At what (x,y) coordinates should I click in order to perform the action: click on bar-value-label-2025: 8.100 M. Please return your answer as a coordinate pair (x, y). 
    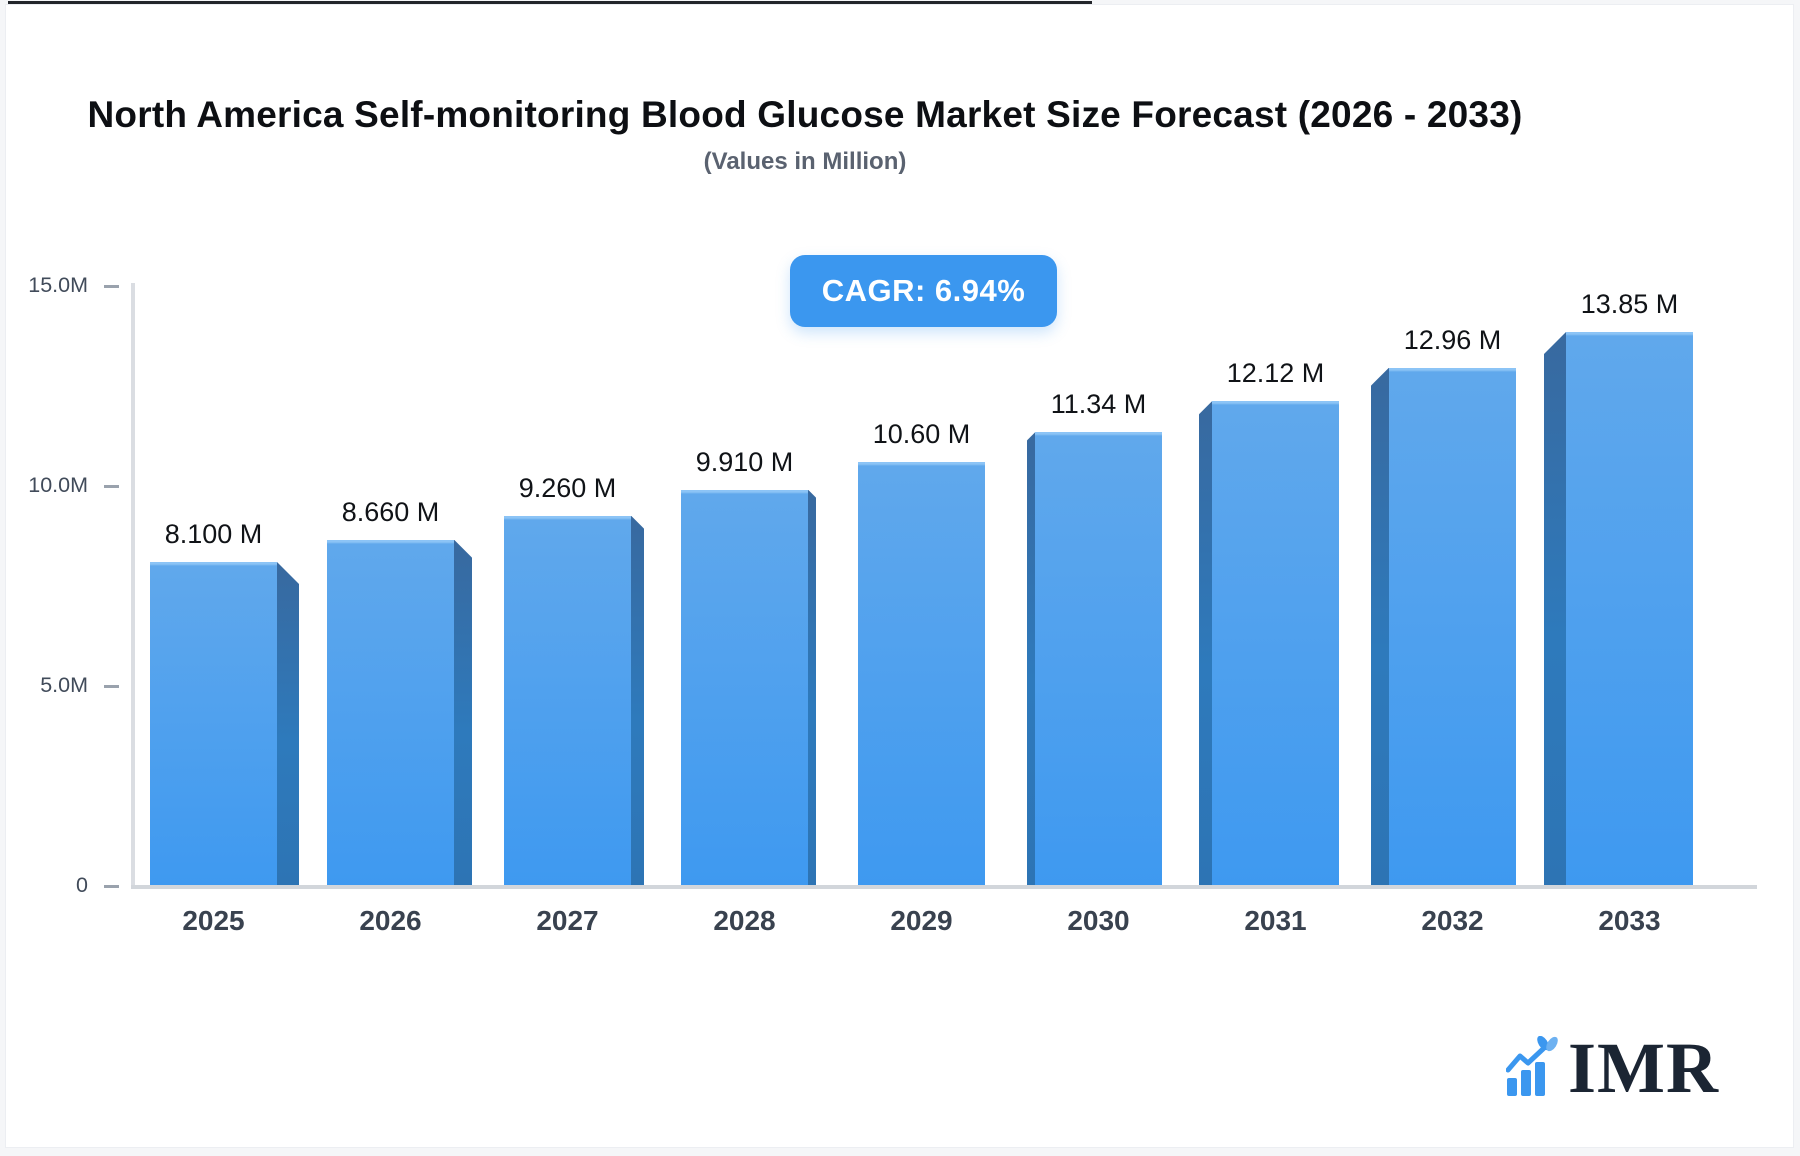
    Looking at the image, I should click on (213, 534).